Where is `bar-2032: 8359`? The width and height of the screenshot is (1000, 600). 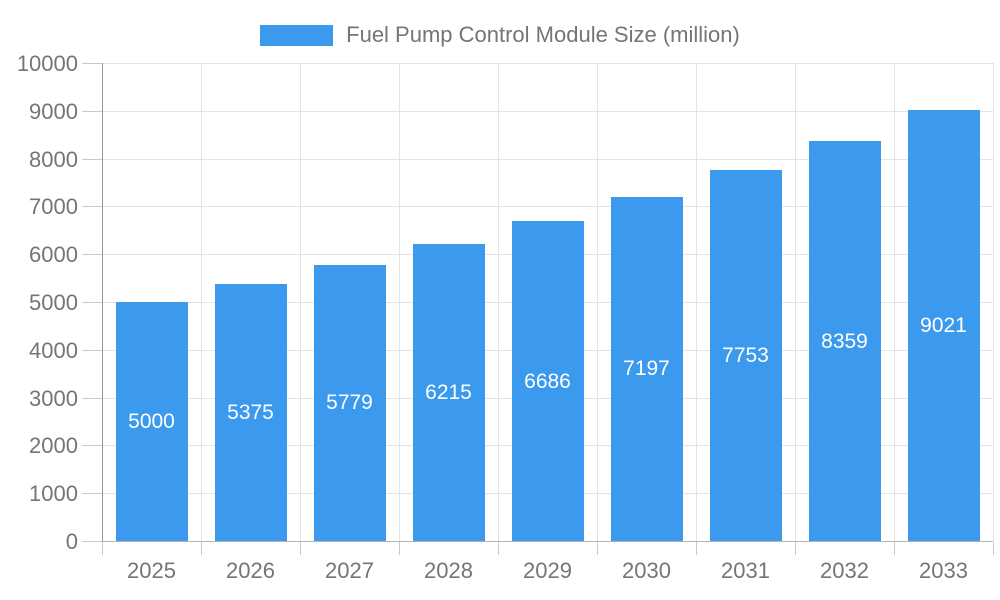 bar-2032: 8359 is located at coordinates (844, 341).